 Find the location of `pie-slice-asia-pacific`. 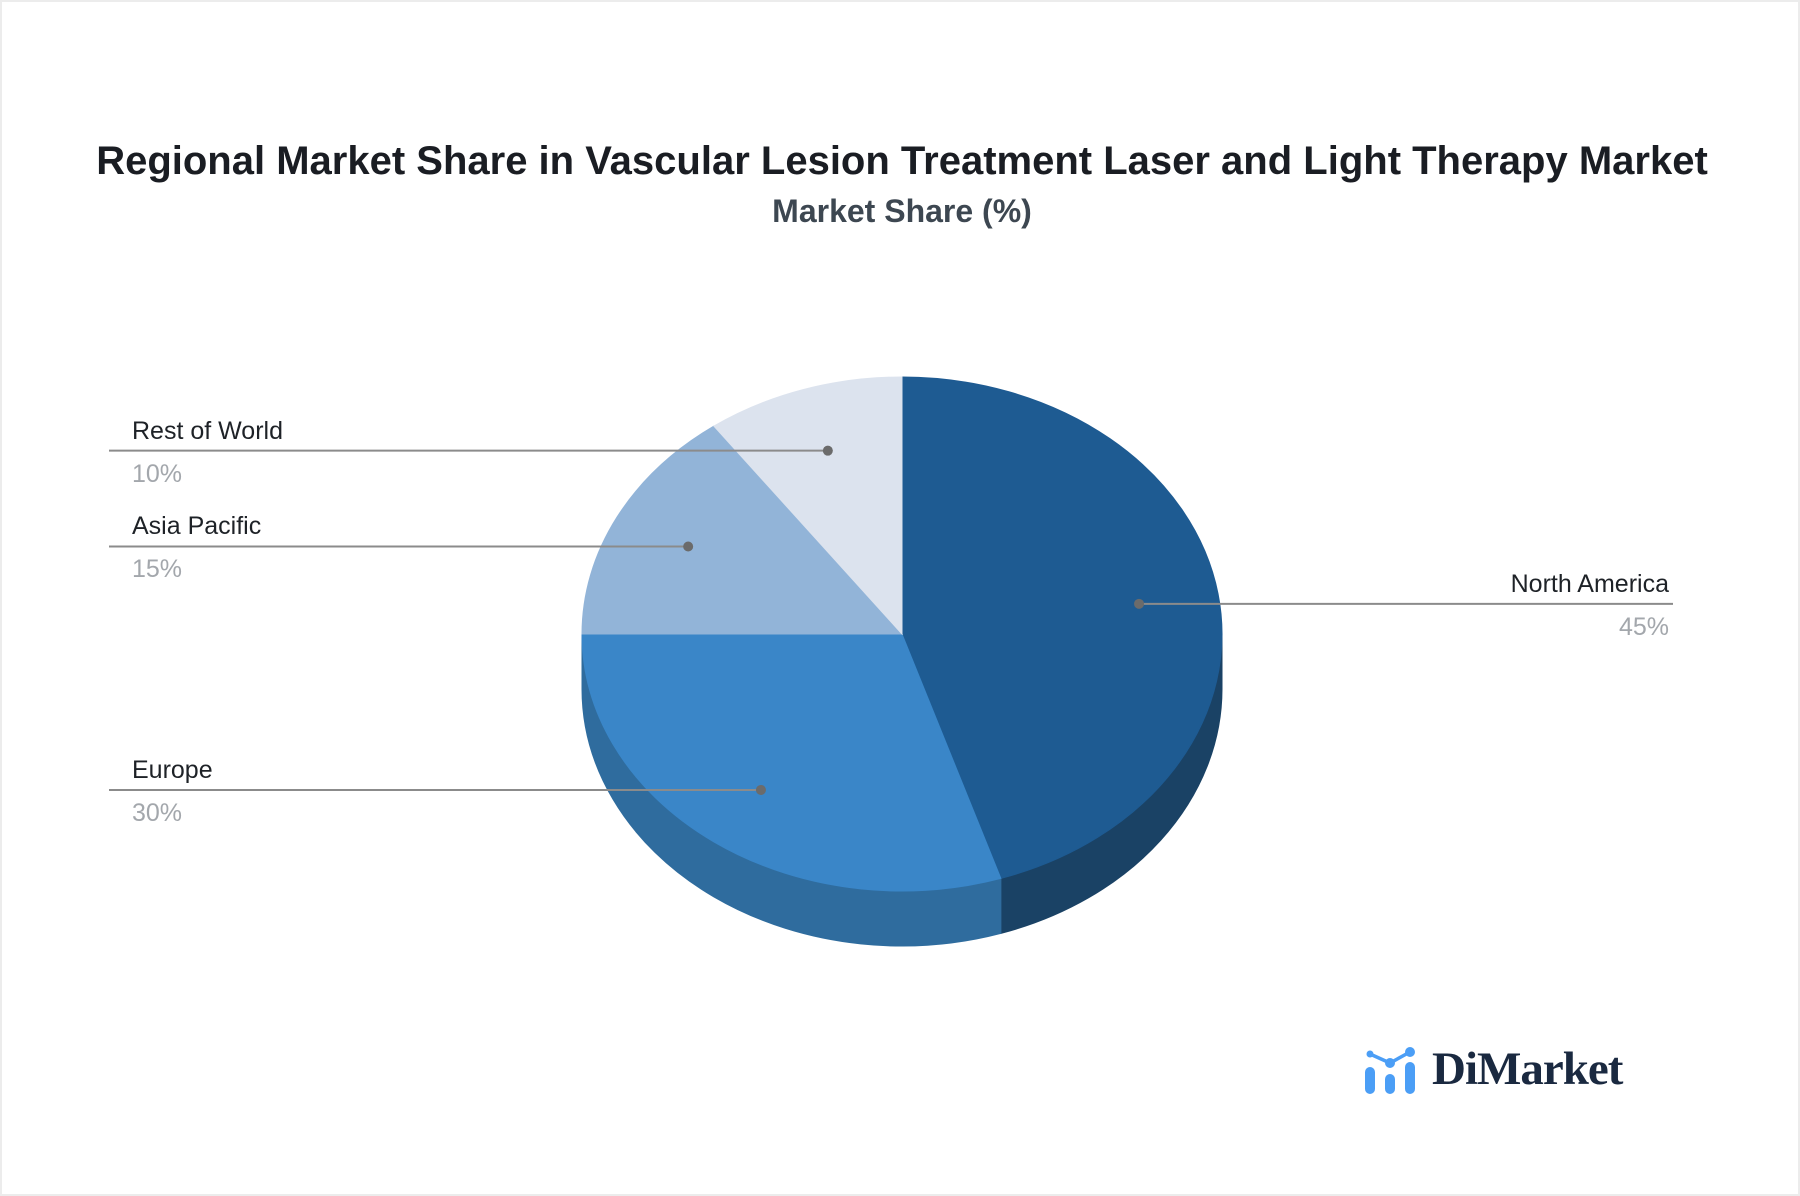

pie-slice-asia-pacific is located at coordinates (742, 530).